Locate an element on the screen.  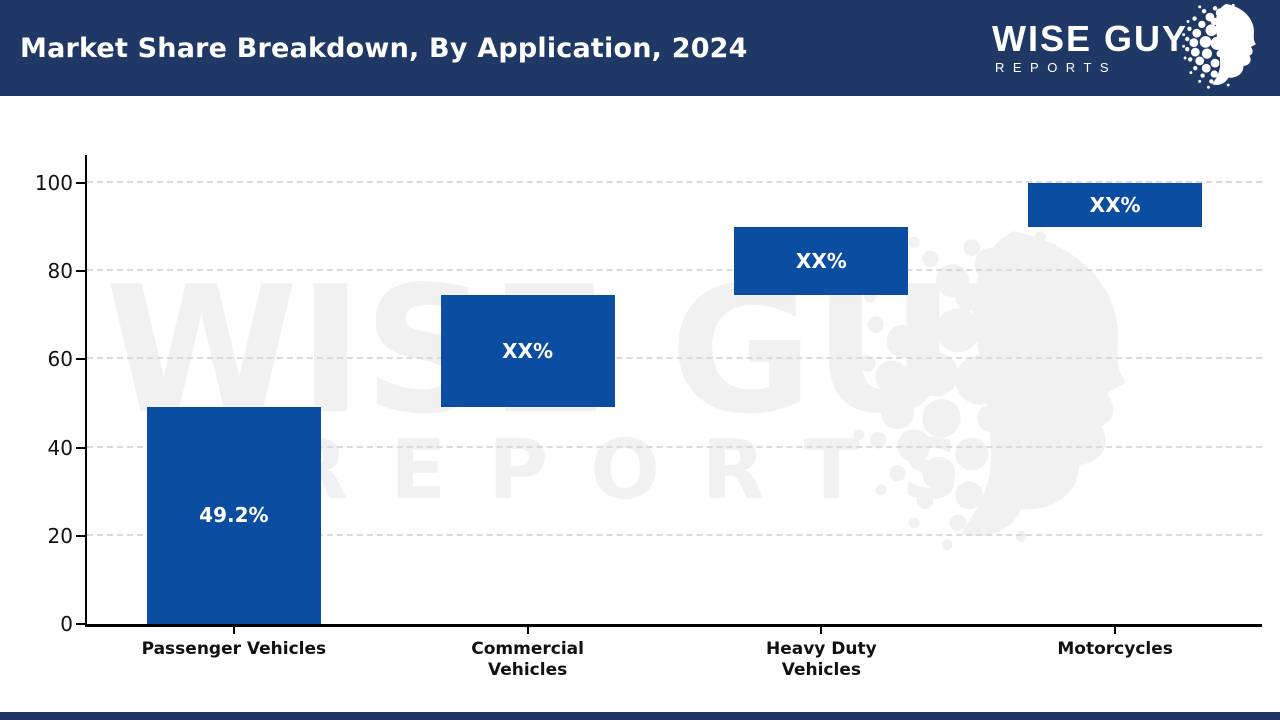
x-category-label: Motorcycles is located at coordinates (1115, 649).